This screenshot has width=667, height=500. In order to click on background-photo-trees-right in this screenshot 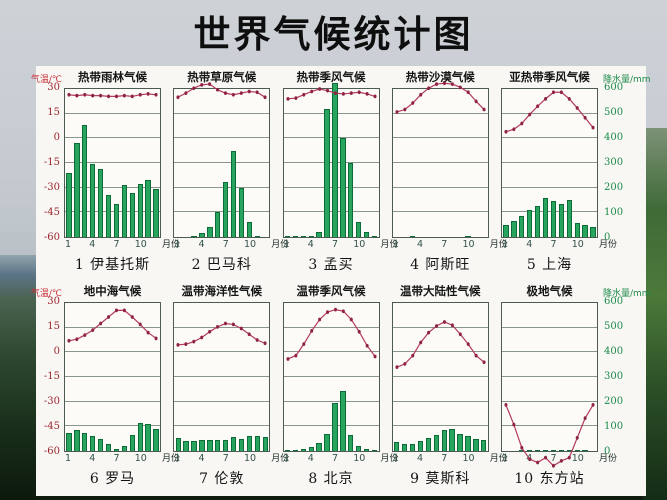, I will do `click(655, 314)`.